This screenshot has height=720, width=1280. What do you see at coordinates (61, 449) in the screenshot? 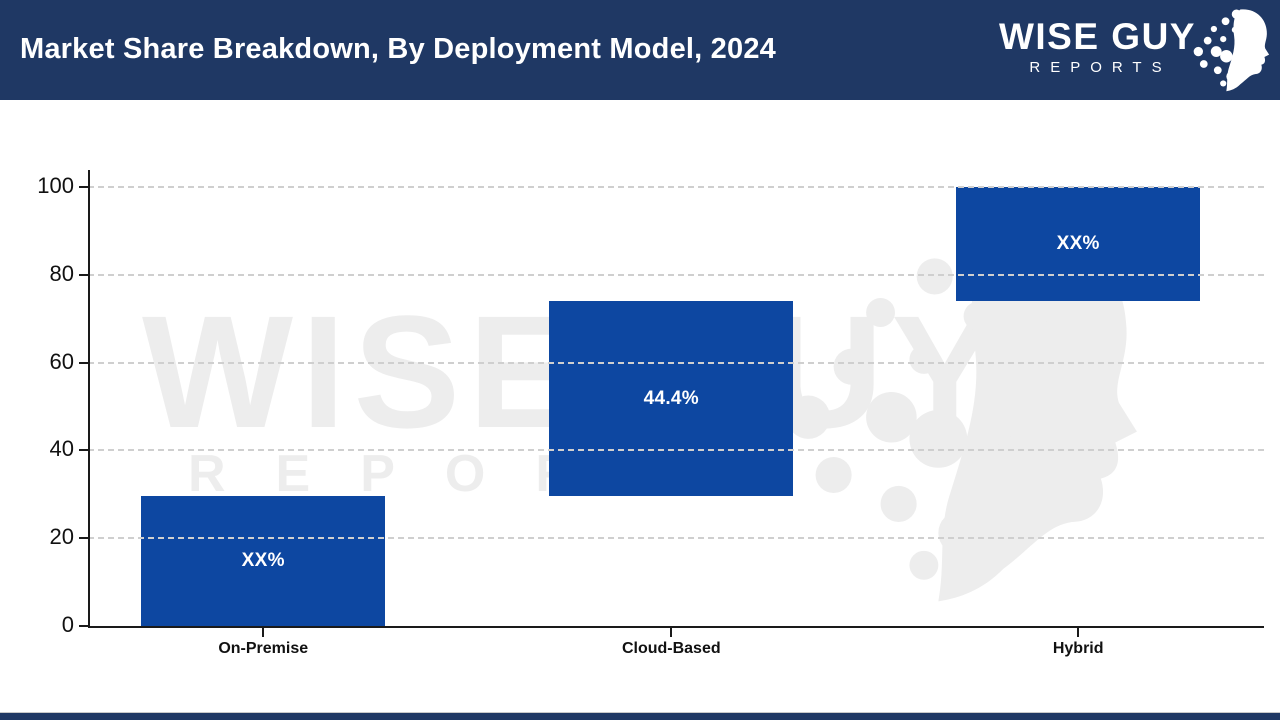
I see `y-tick-label-40: 40` at bounding box center [61, 449].